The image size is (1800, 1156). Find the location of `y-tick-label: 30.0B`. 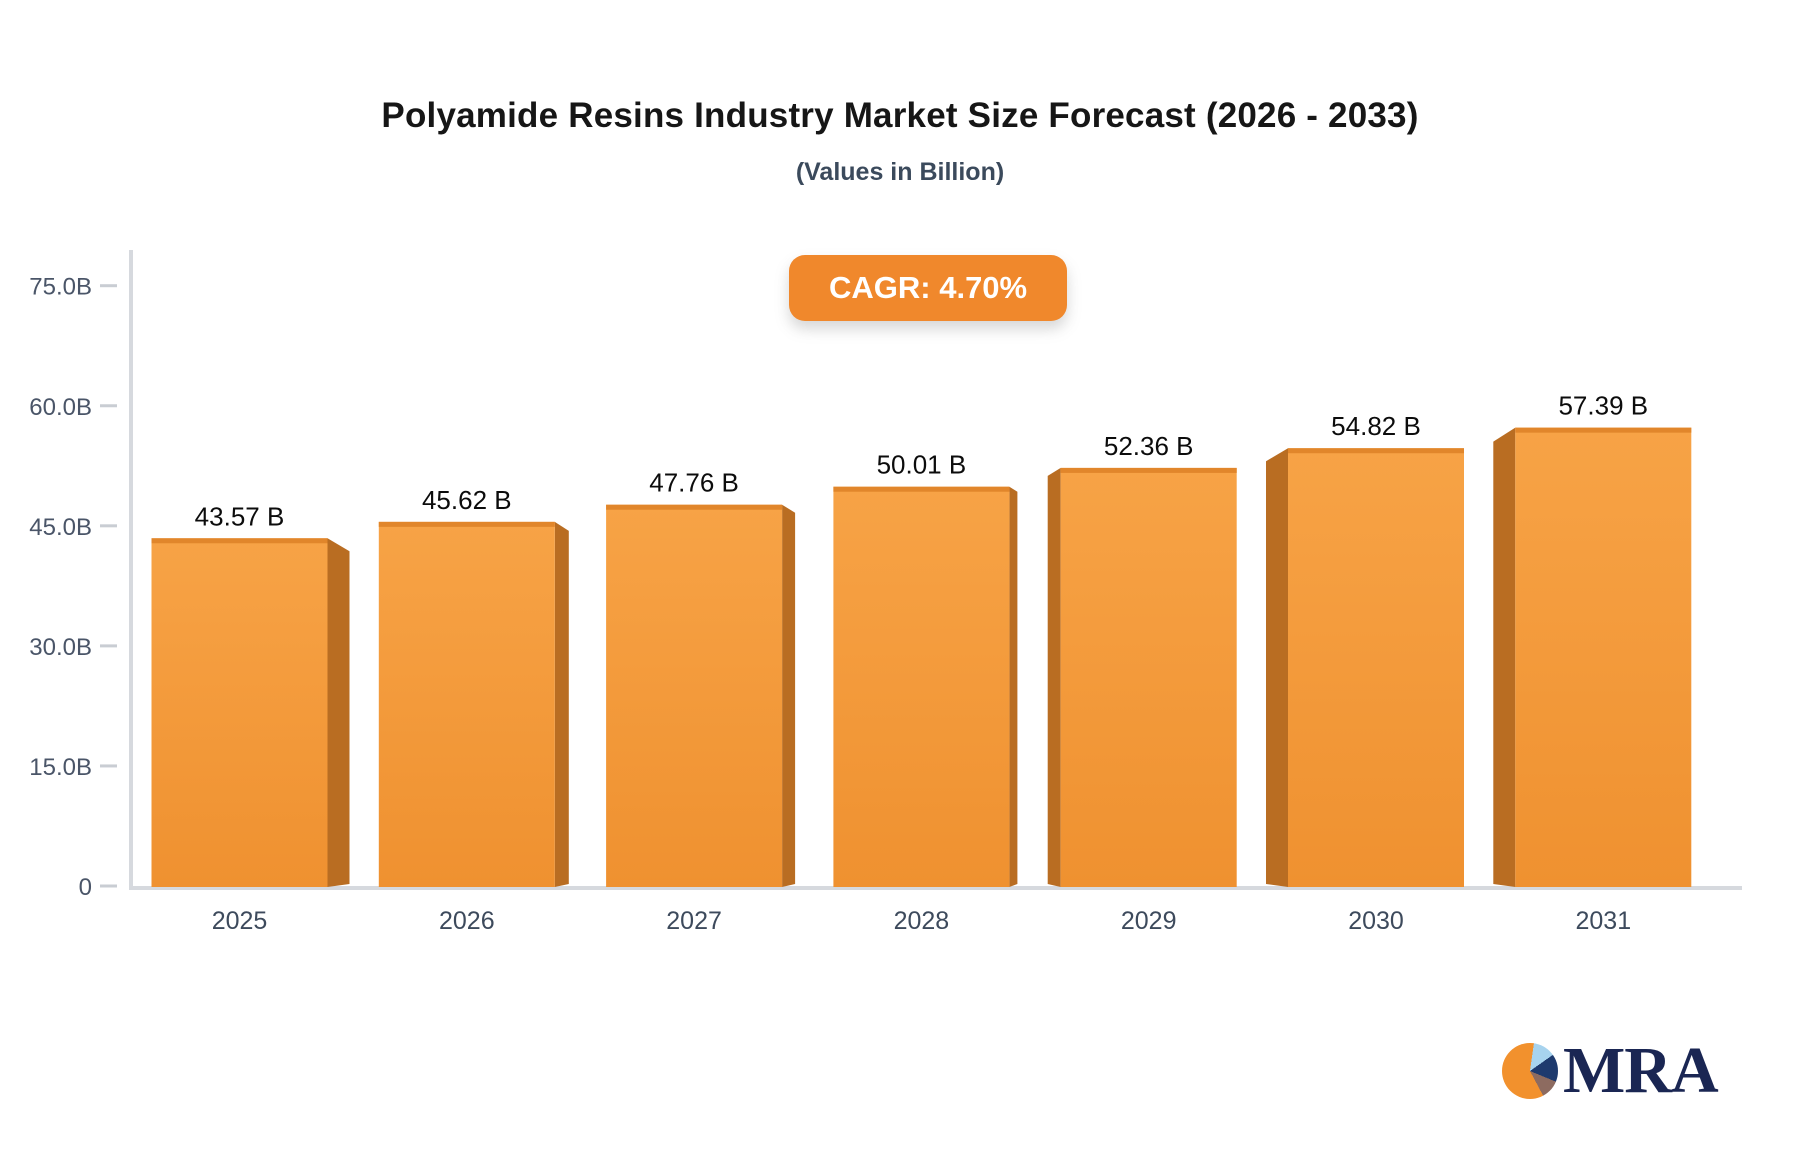

y-tick-label: 30.0B is located at coordinates (60, 647).